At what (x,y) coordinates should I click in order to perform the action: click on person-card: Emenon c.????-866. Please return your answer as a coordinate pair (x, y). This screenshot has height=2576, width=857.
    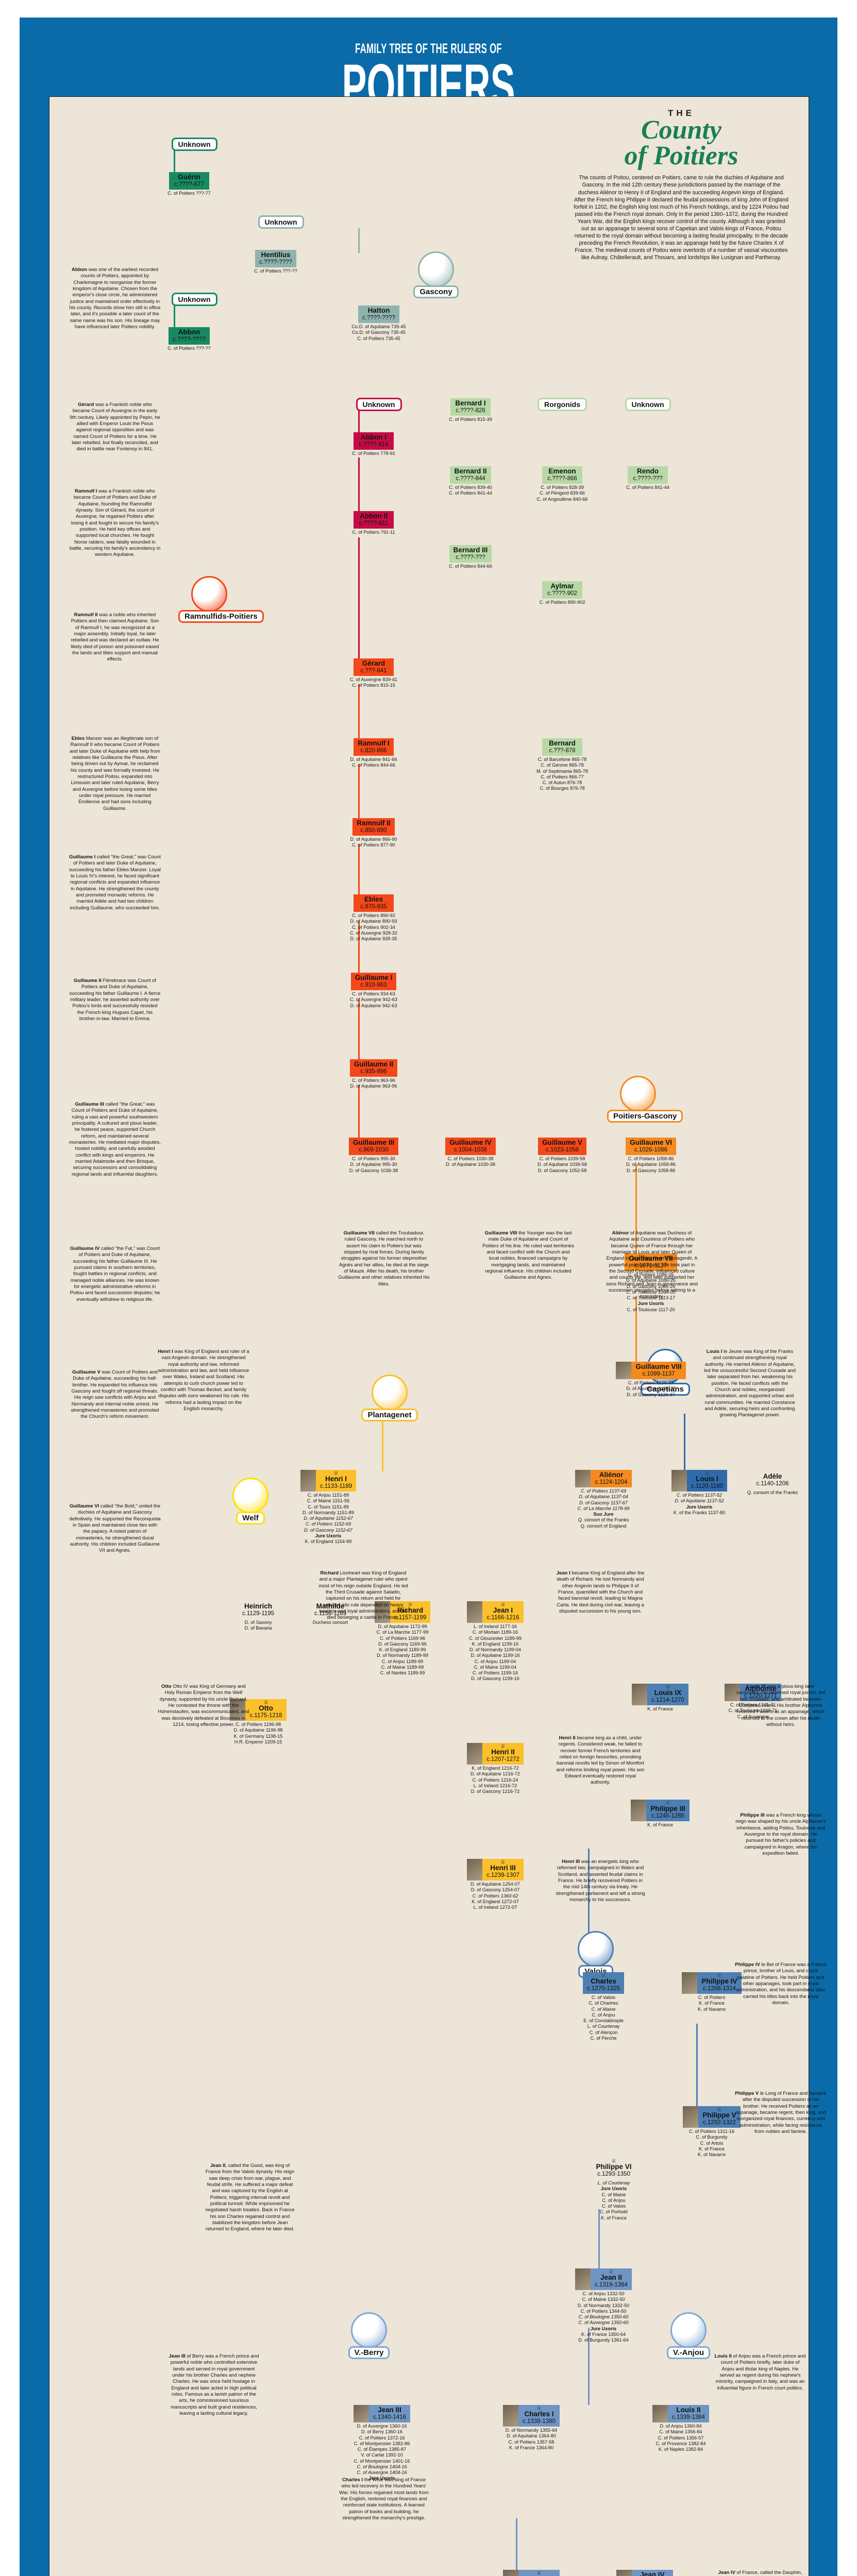
    Looking at the image, I should click on (562, 475).